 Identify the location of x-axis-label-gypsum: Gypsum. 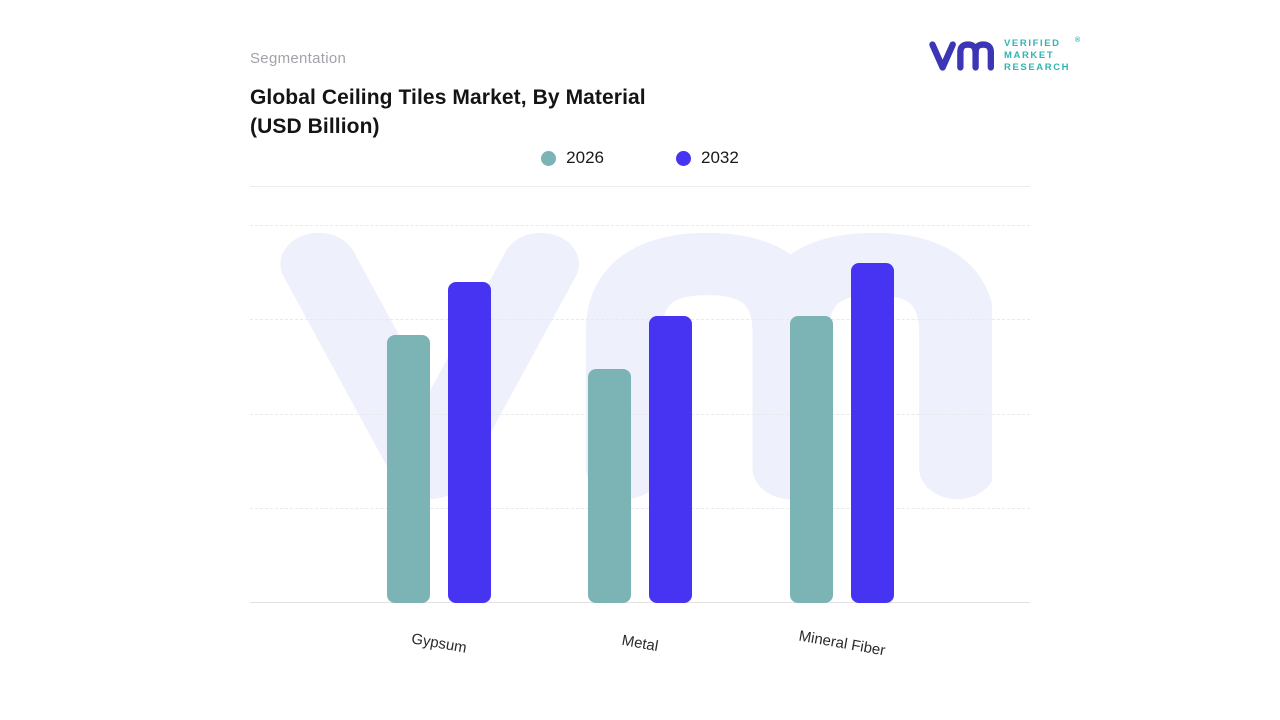
(439, 643).